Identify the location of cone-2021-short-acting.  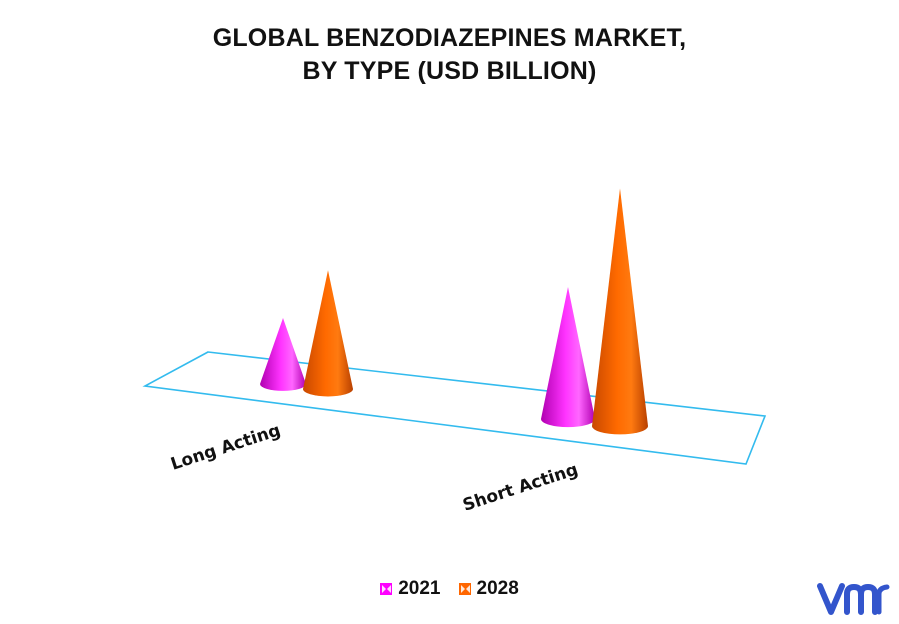
(568, 357).